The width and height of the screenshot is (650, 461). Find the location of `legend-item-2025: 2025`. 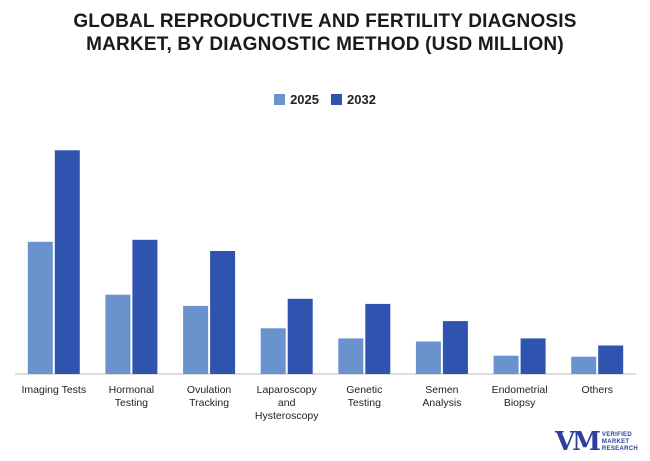

legend-item-2025: 2025 is located at coordinates (296, 99).